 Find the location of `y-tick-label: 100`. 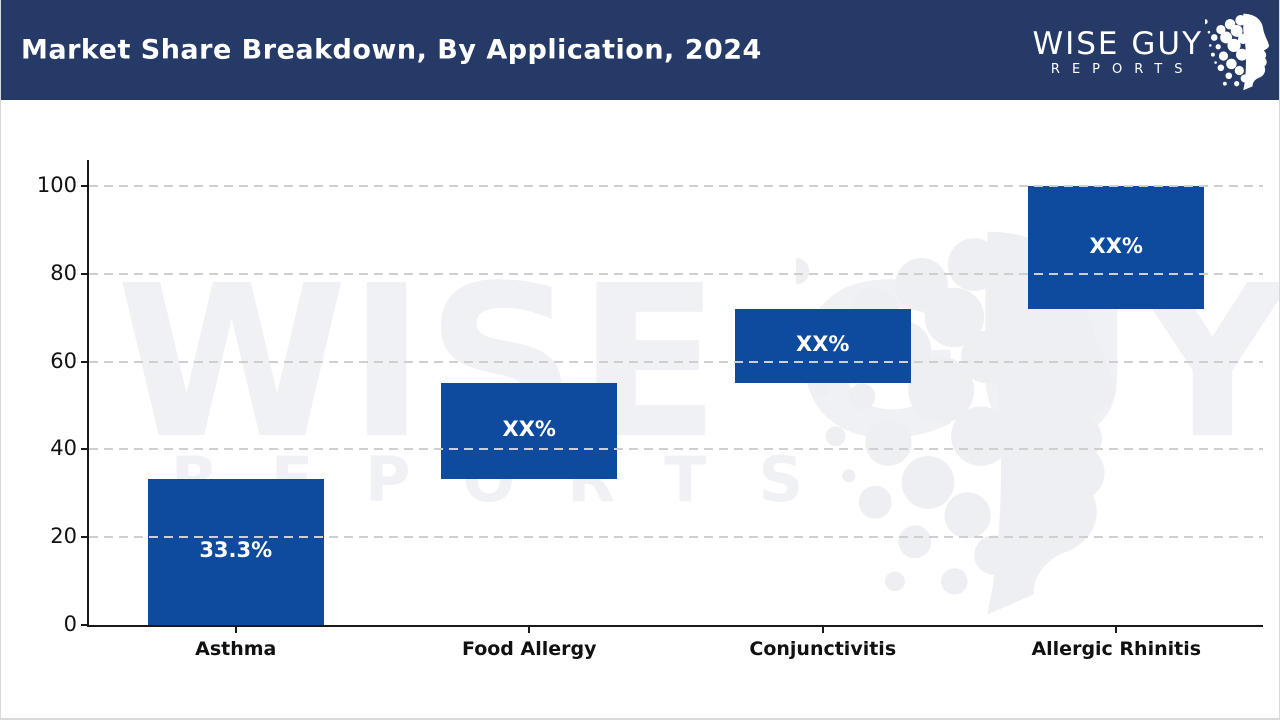

y-tick-label: 100 is located at coordinates (56, 185).